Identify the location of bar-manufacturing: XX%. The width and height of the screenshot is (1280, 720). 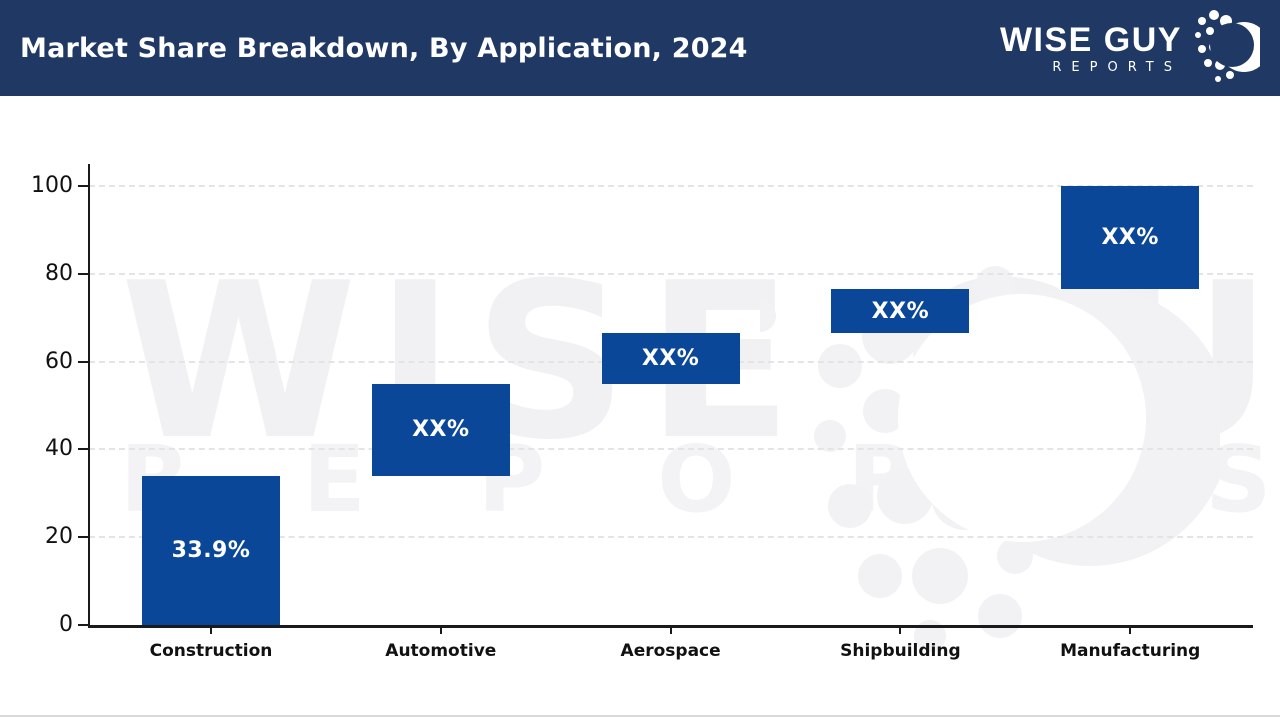
(1130, 238).